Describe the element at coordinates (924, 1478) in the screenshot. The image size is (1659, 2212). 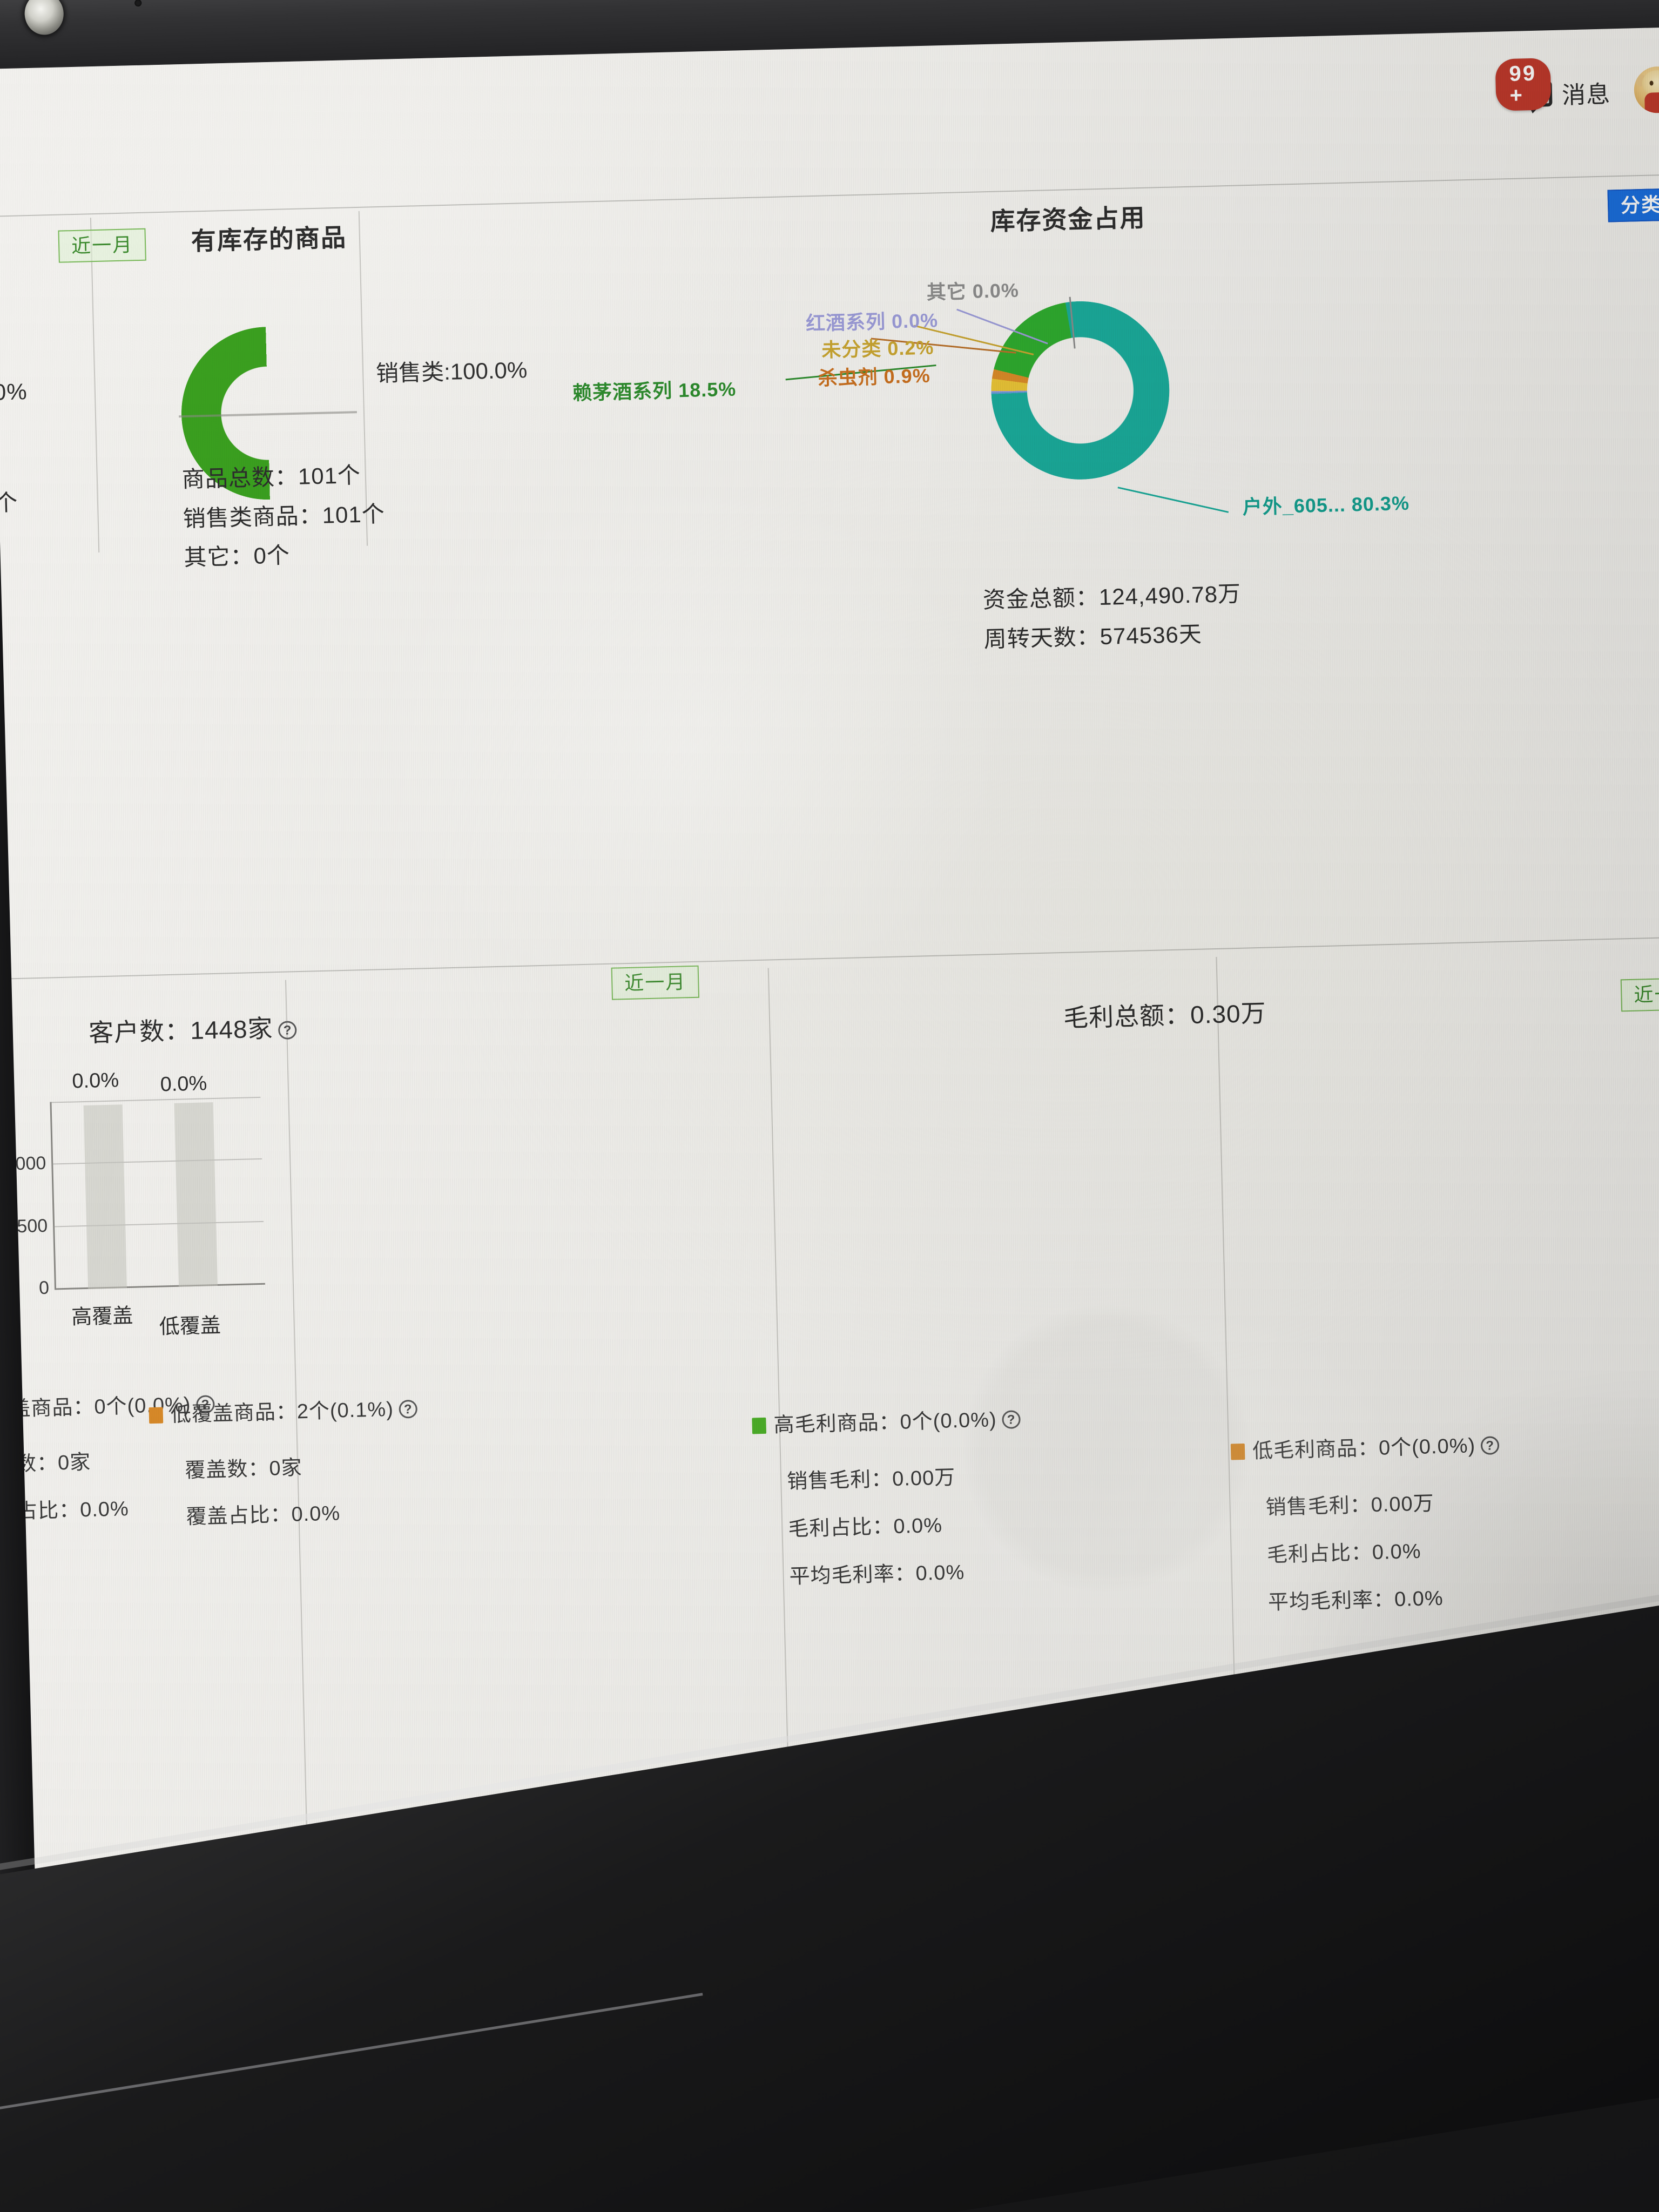
I see `high-profit-sales-value: 0.00万` at that location.